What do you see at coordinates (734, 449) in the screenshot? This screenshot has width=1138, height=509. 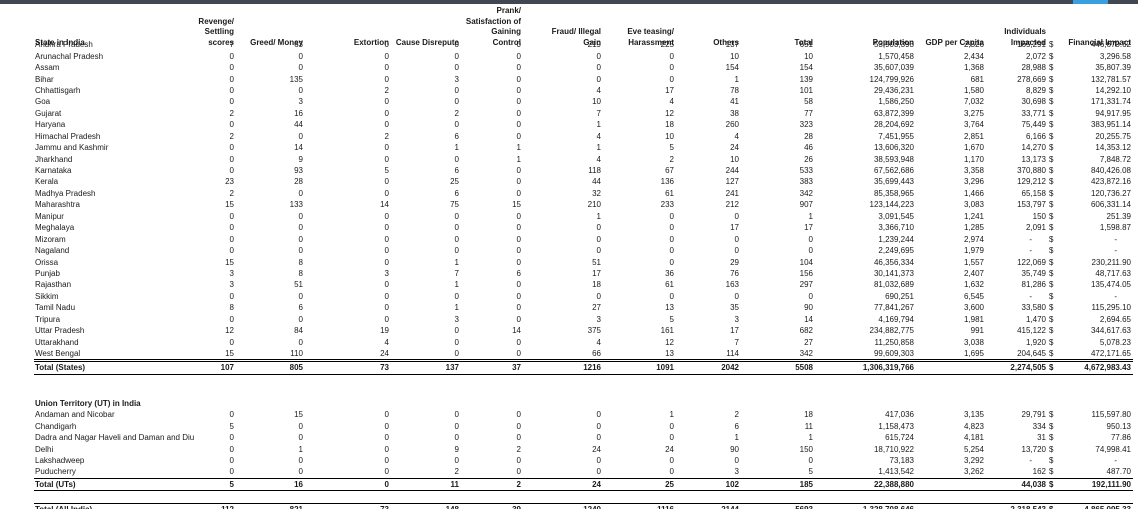 I see `cell-others: 90` at bounding box center [734, 449].